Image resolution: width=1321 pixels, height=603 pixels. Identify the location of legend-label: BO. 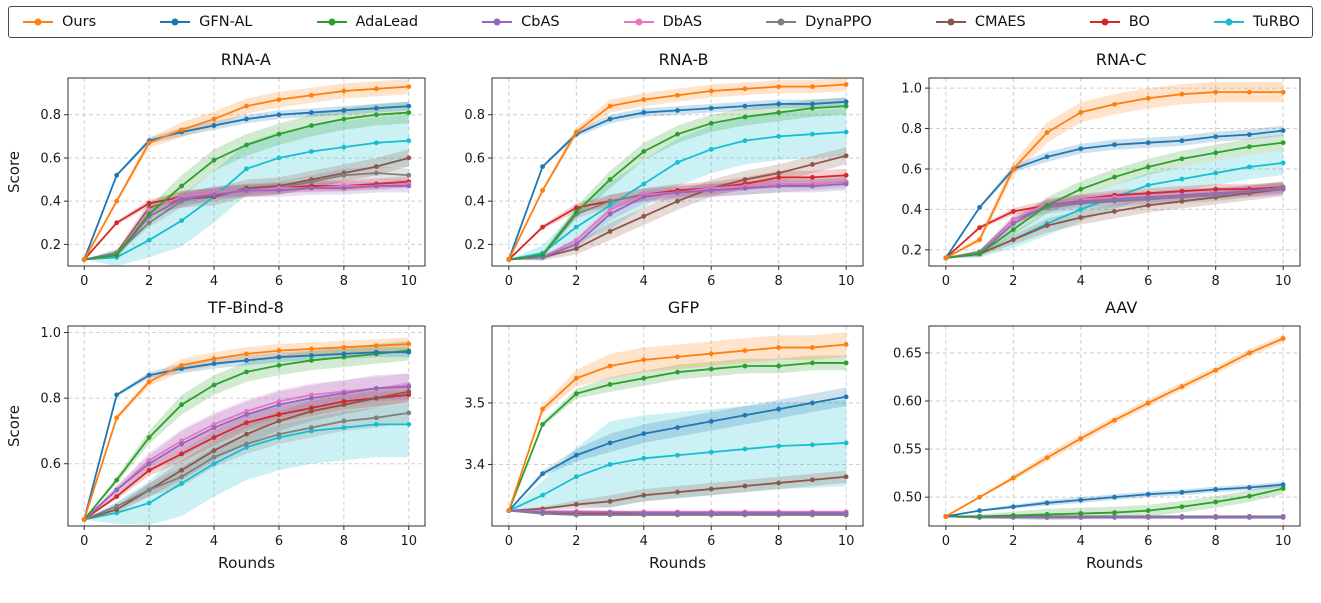
(1139, 22).